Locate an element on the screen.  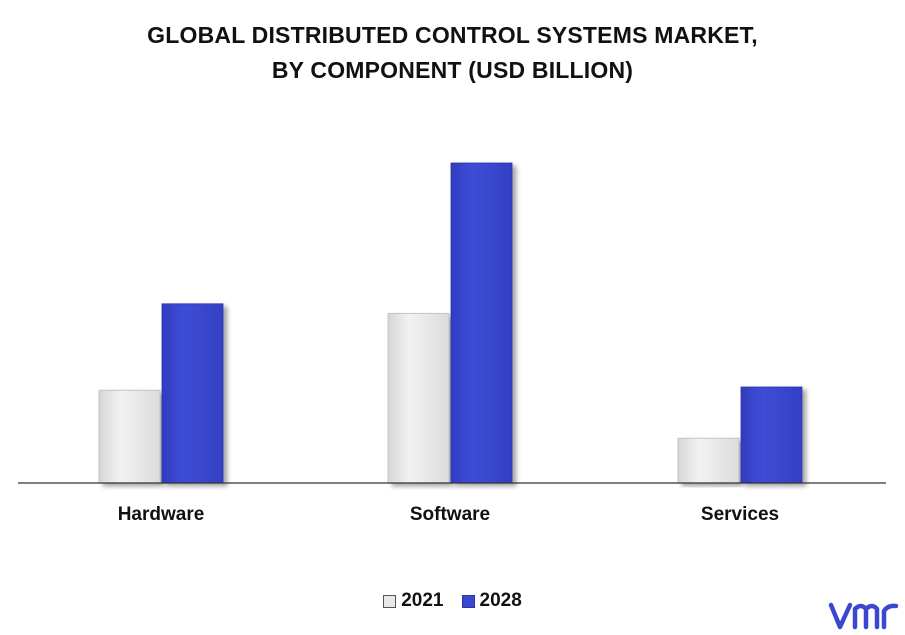
bar-hardware-2021 is located at coordinates (129, 436).